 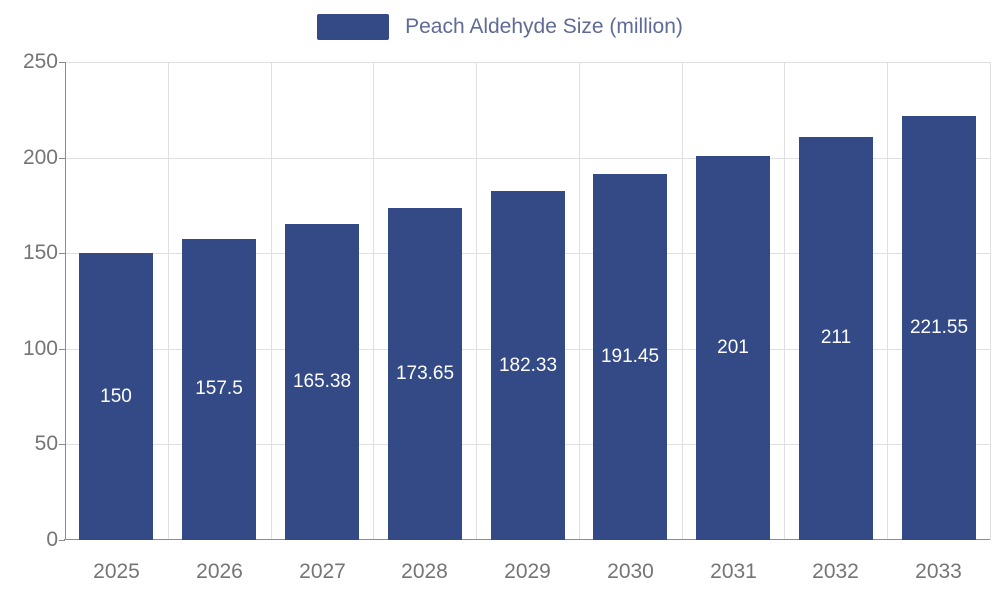 I want to click on x-tick-label: 2031, so click(x=733, y=571).